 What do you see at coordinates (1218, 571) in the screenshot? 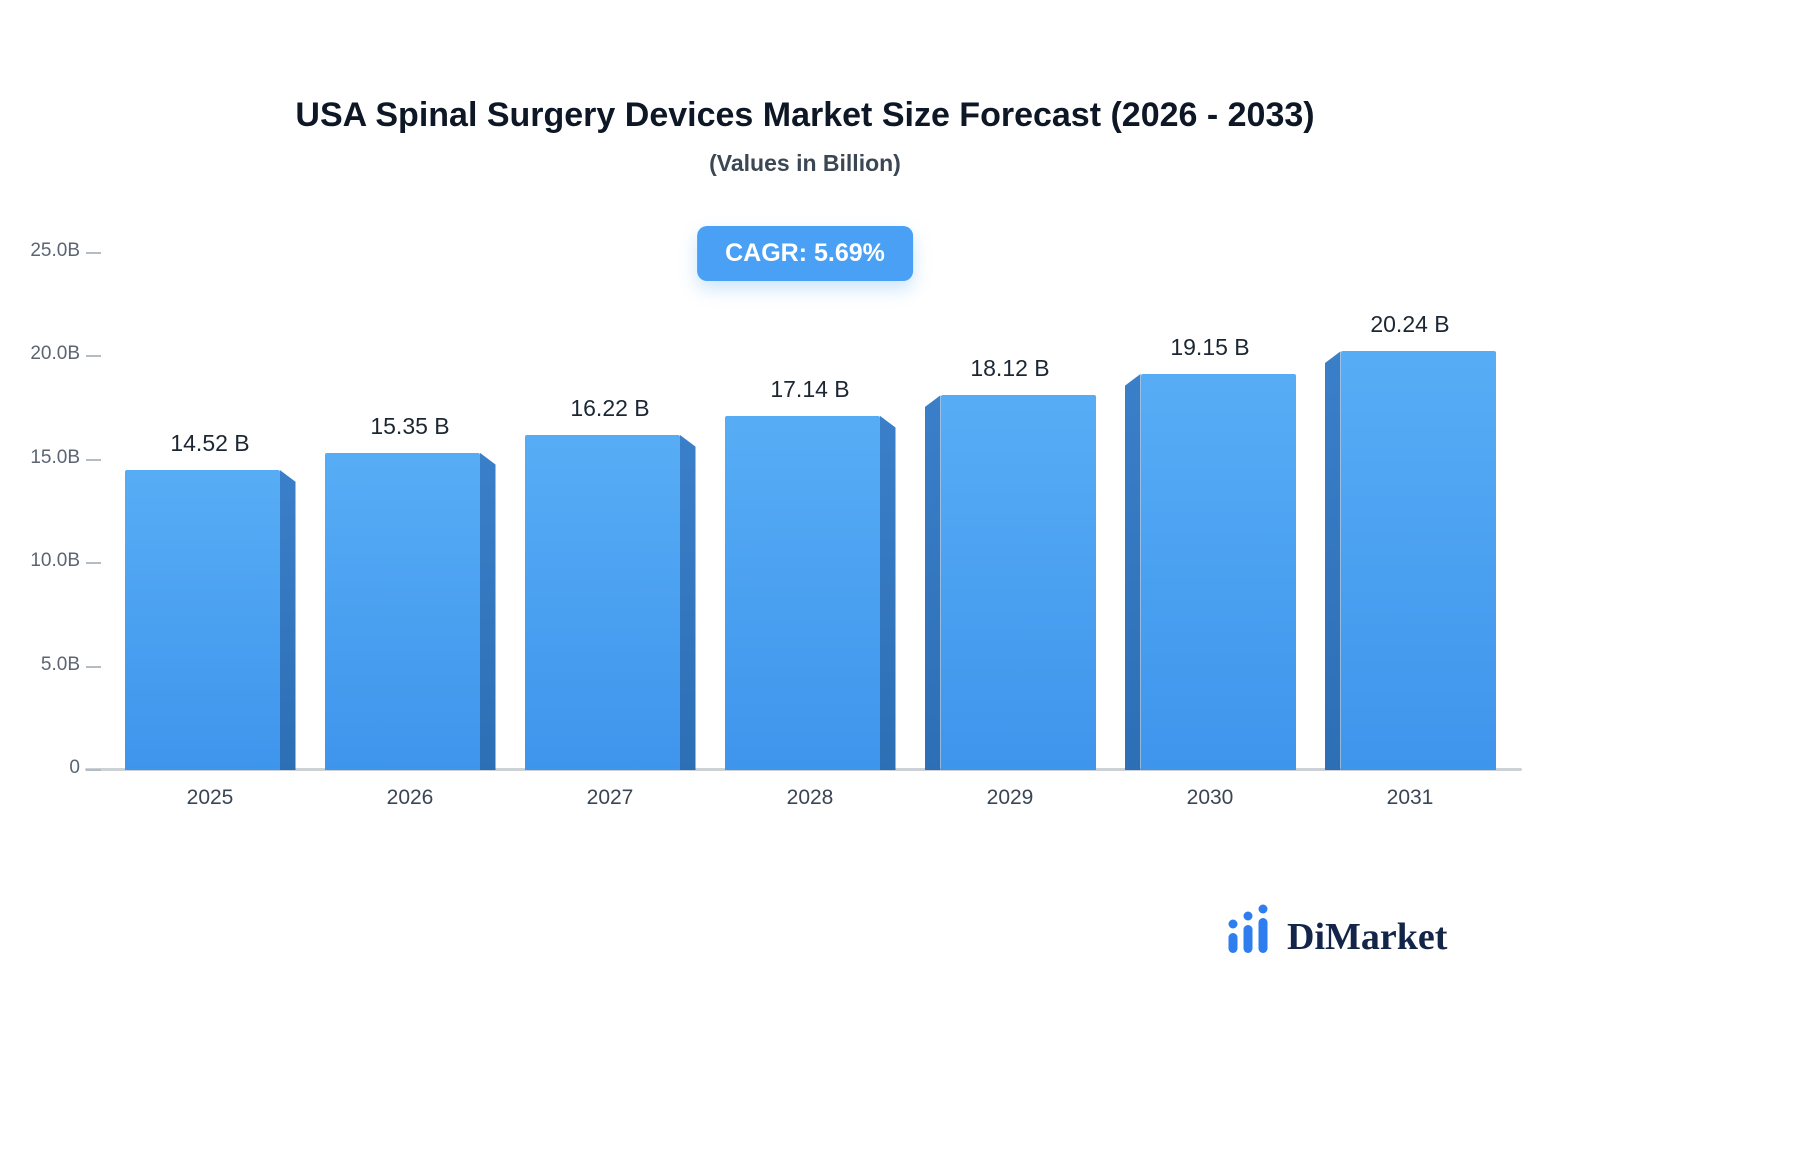
I see `bar-2030` at bounding box center [1218, 571].